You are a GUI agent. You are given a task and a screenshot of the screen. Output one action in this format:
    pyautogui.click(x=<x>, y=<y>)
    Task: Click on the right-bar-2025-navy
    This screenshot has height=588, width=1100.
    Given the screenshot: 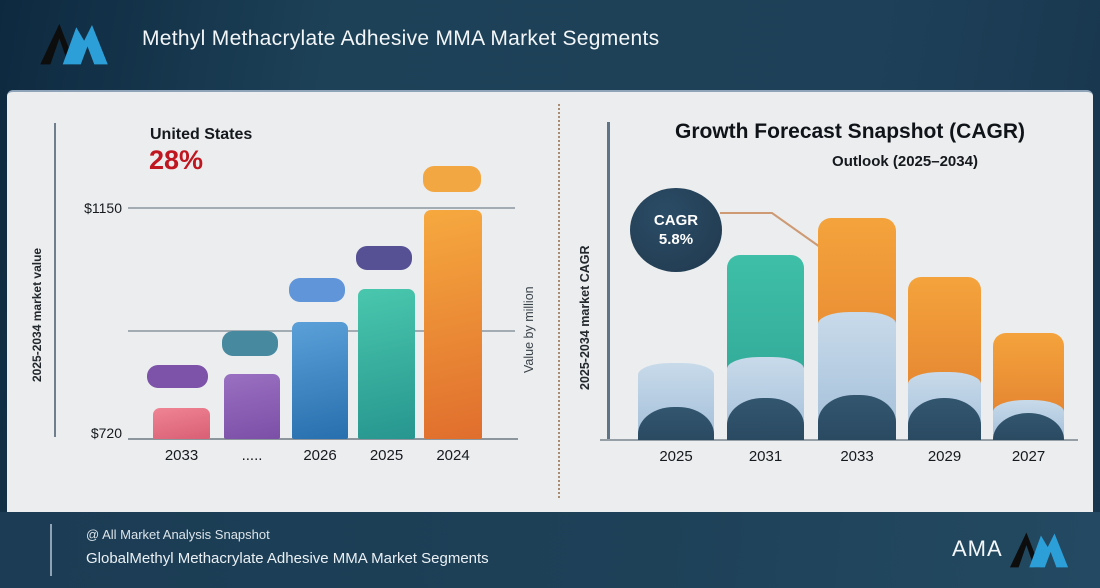 What is the action you would take?
    pyautogui.click(x=676, y=423)
    